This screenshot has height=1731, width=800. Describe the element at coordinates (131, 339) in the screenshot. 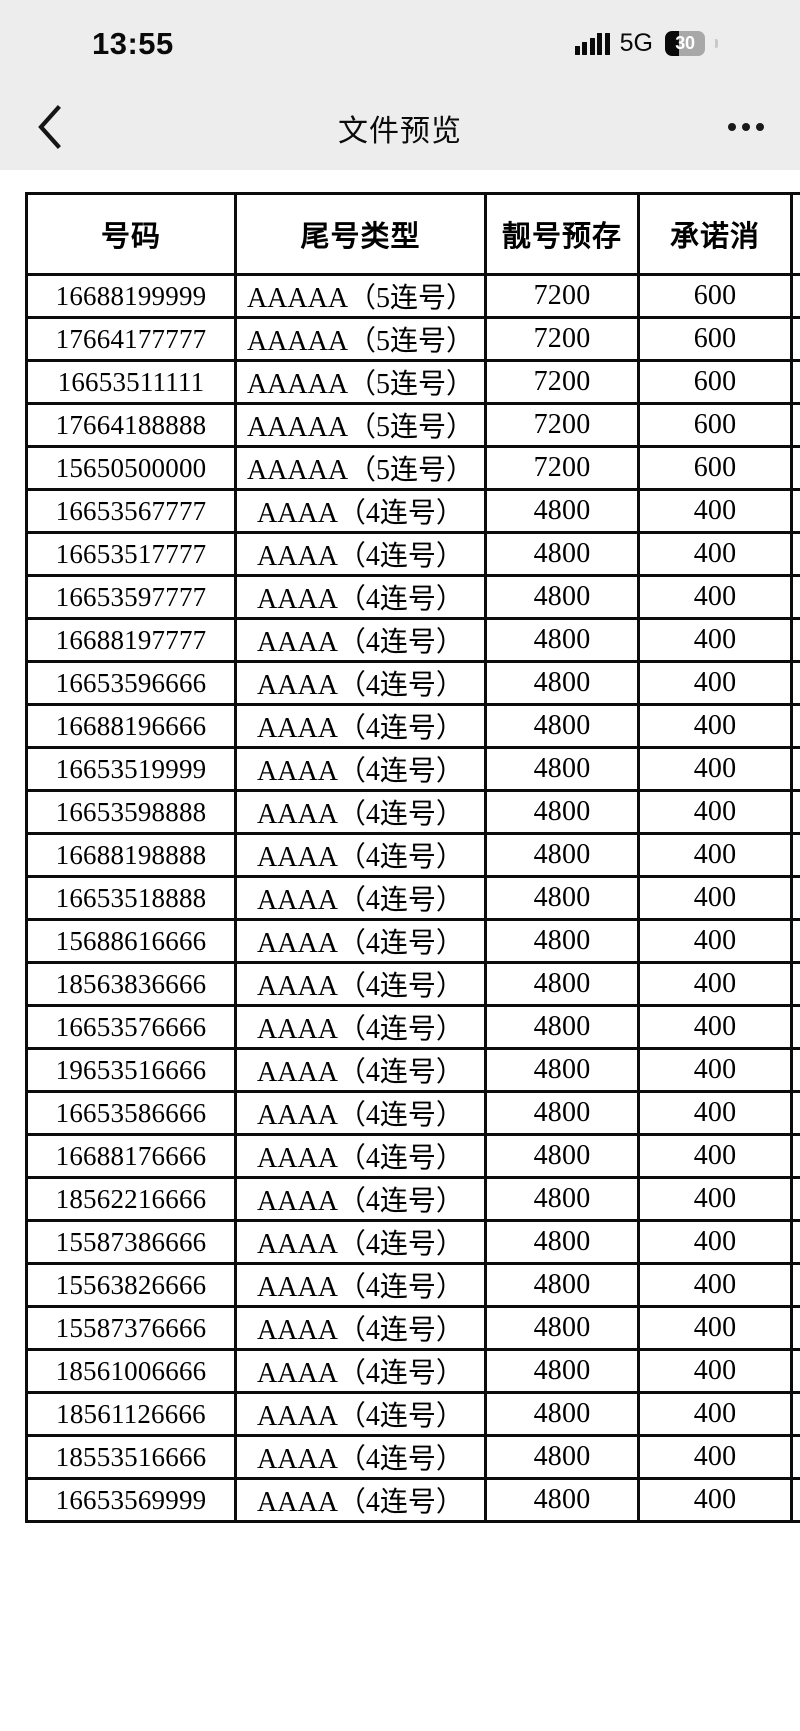

I see `cell-number: 17664177777` at that location.